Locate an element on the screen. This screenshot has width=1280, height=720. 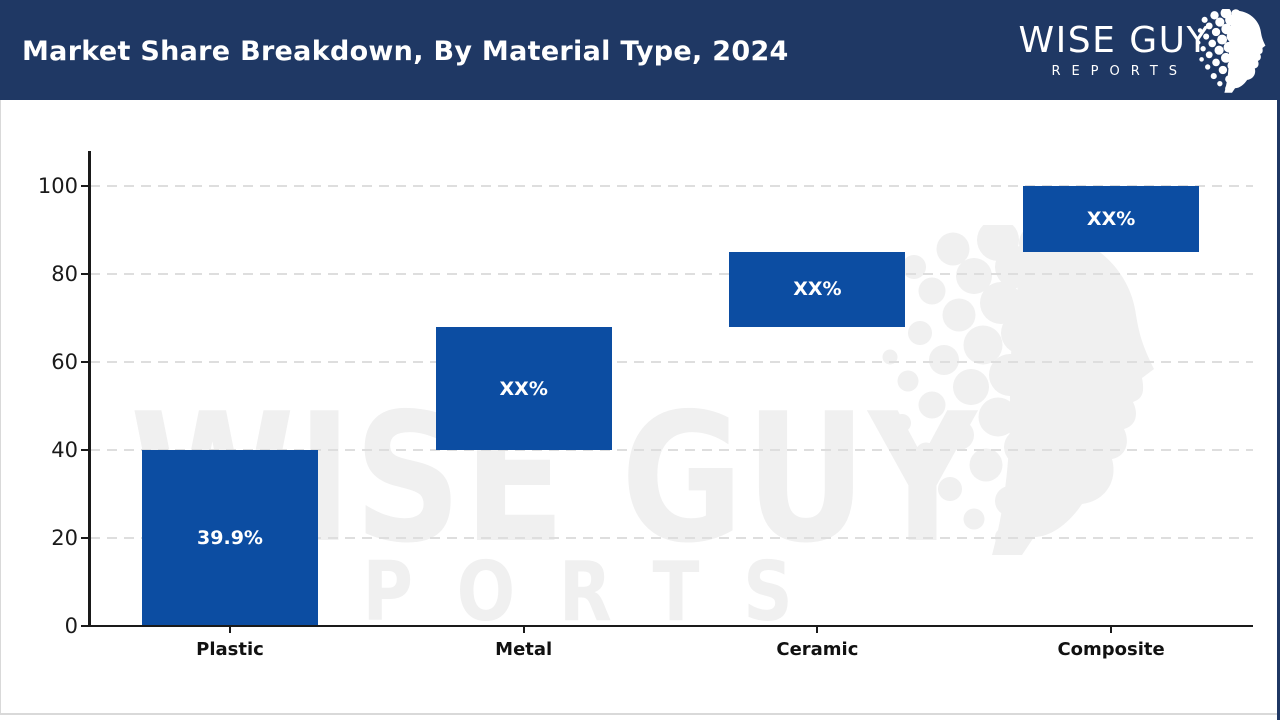
x-tick-mark-ceramic is located at coordinates (817, 630).